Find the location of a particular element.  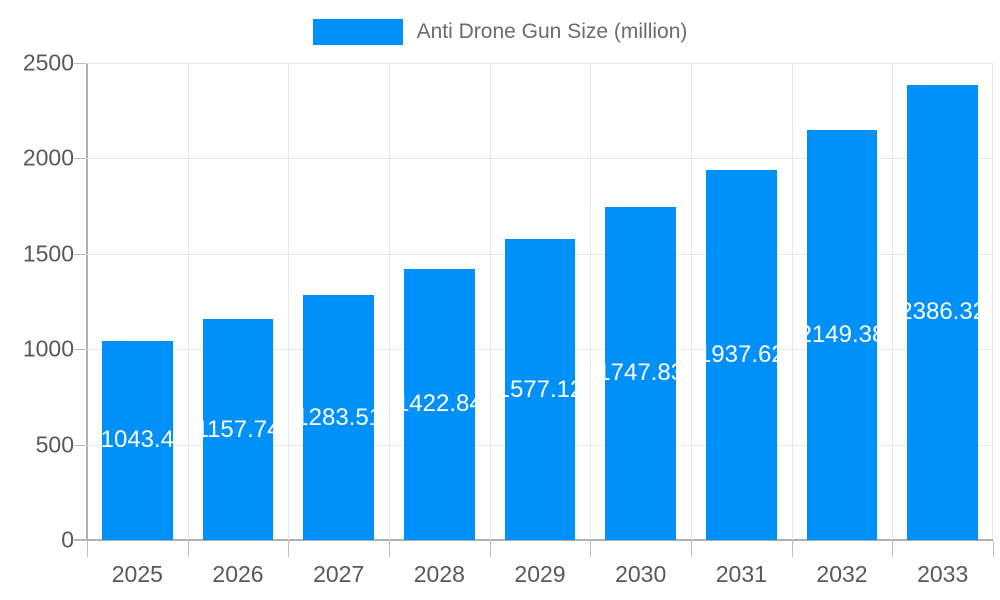

y-axis-tick-label: 2000 is located at coordinates (48, 157).